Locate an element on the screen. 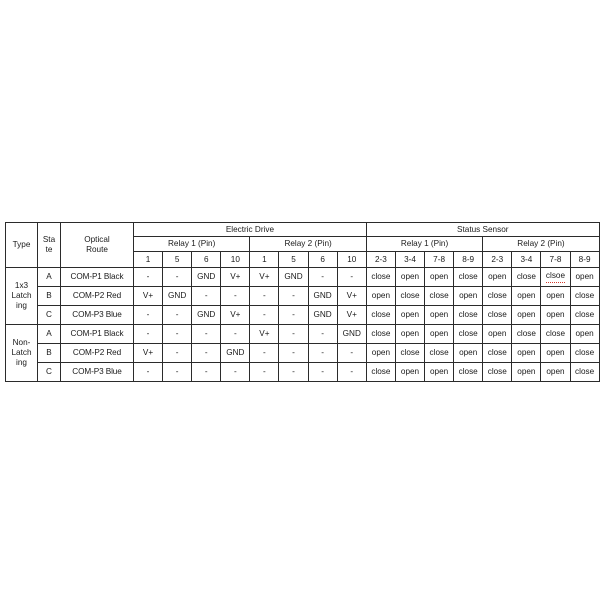 The height and width of the screenshot is (600, 600). header-group-electric-drive: Electric Drive is located at coordinates (250, 229).